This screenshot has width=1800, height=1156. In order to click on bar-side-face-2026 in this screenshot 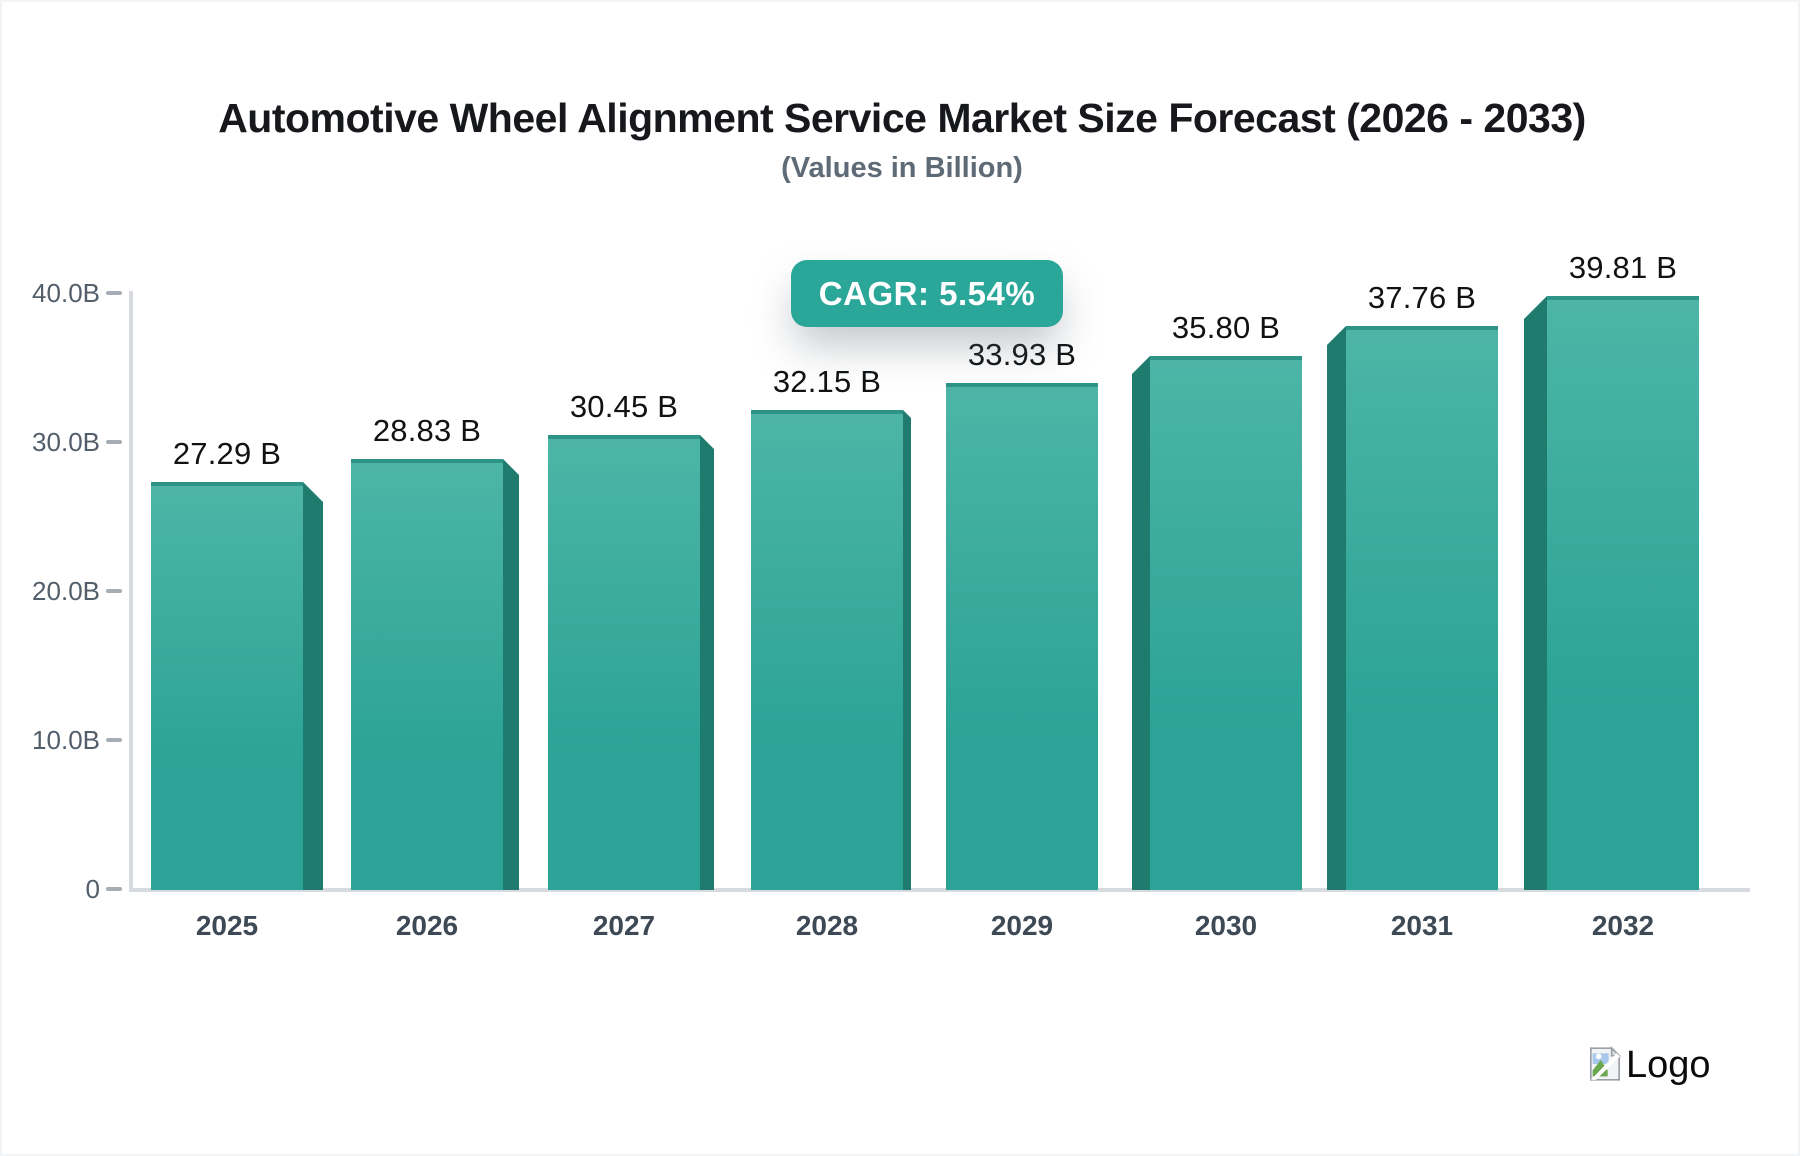, I will do `click(511, 674)`.